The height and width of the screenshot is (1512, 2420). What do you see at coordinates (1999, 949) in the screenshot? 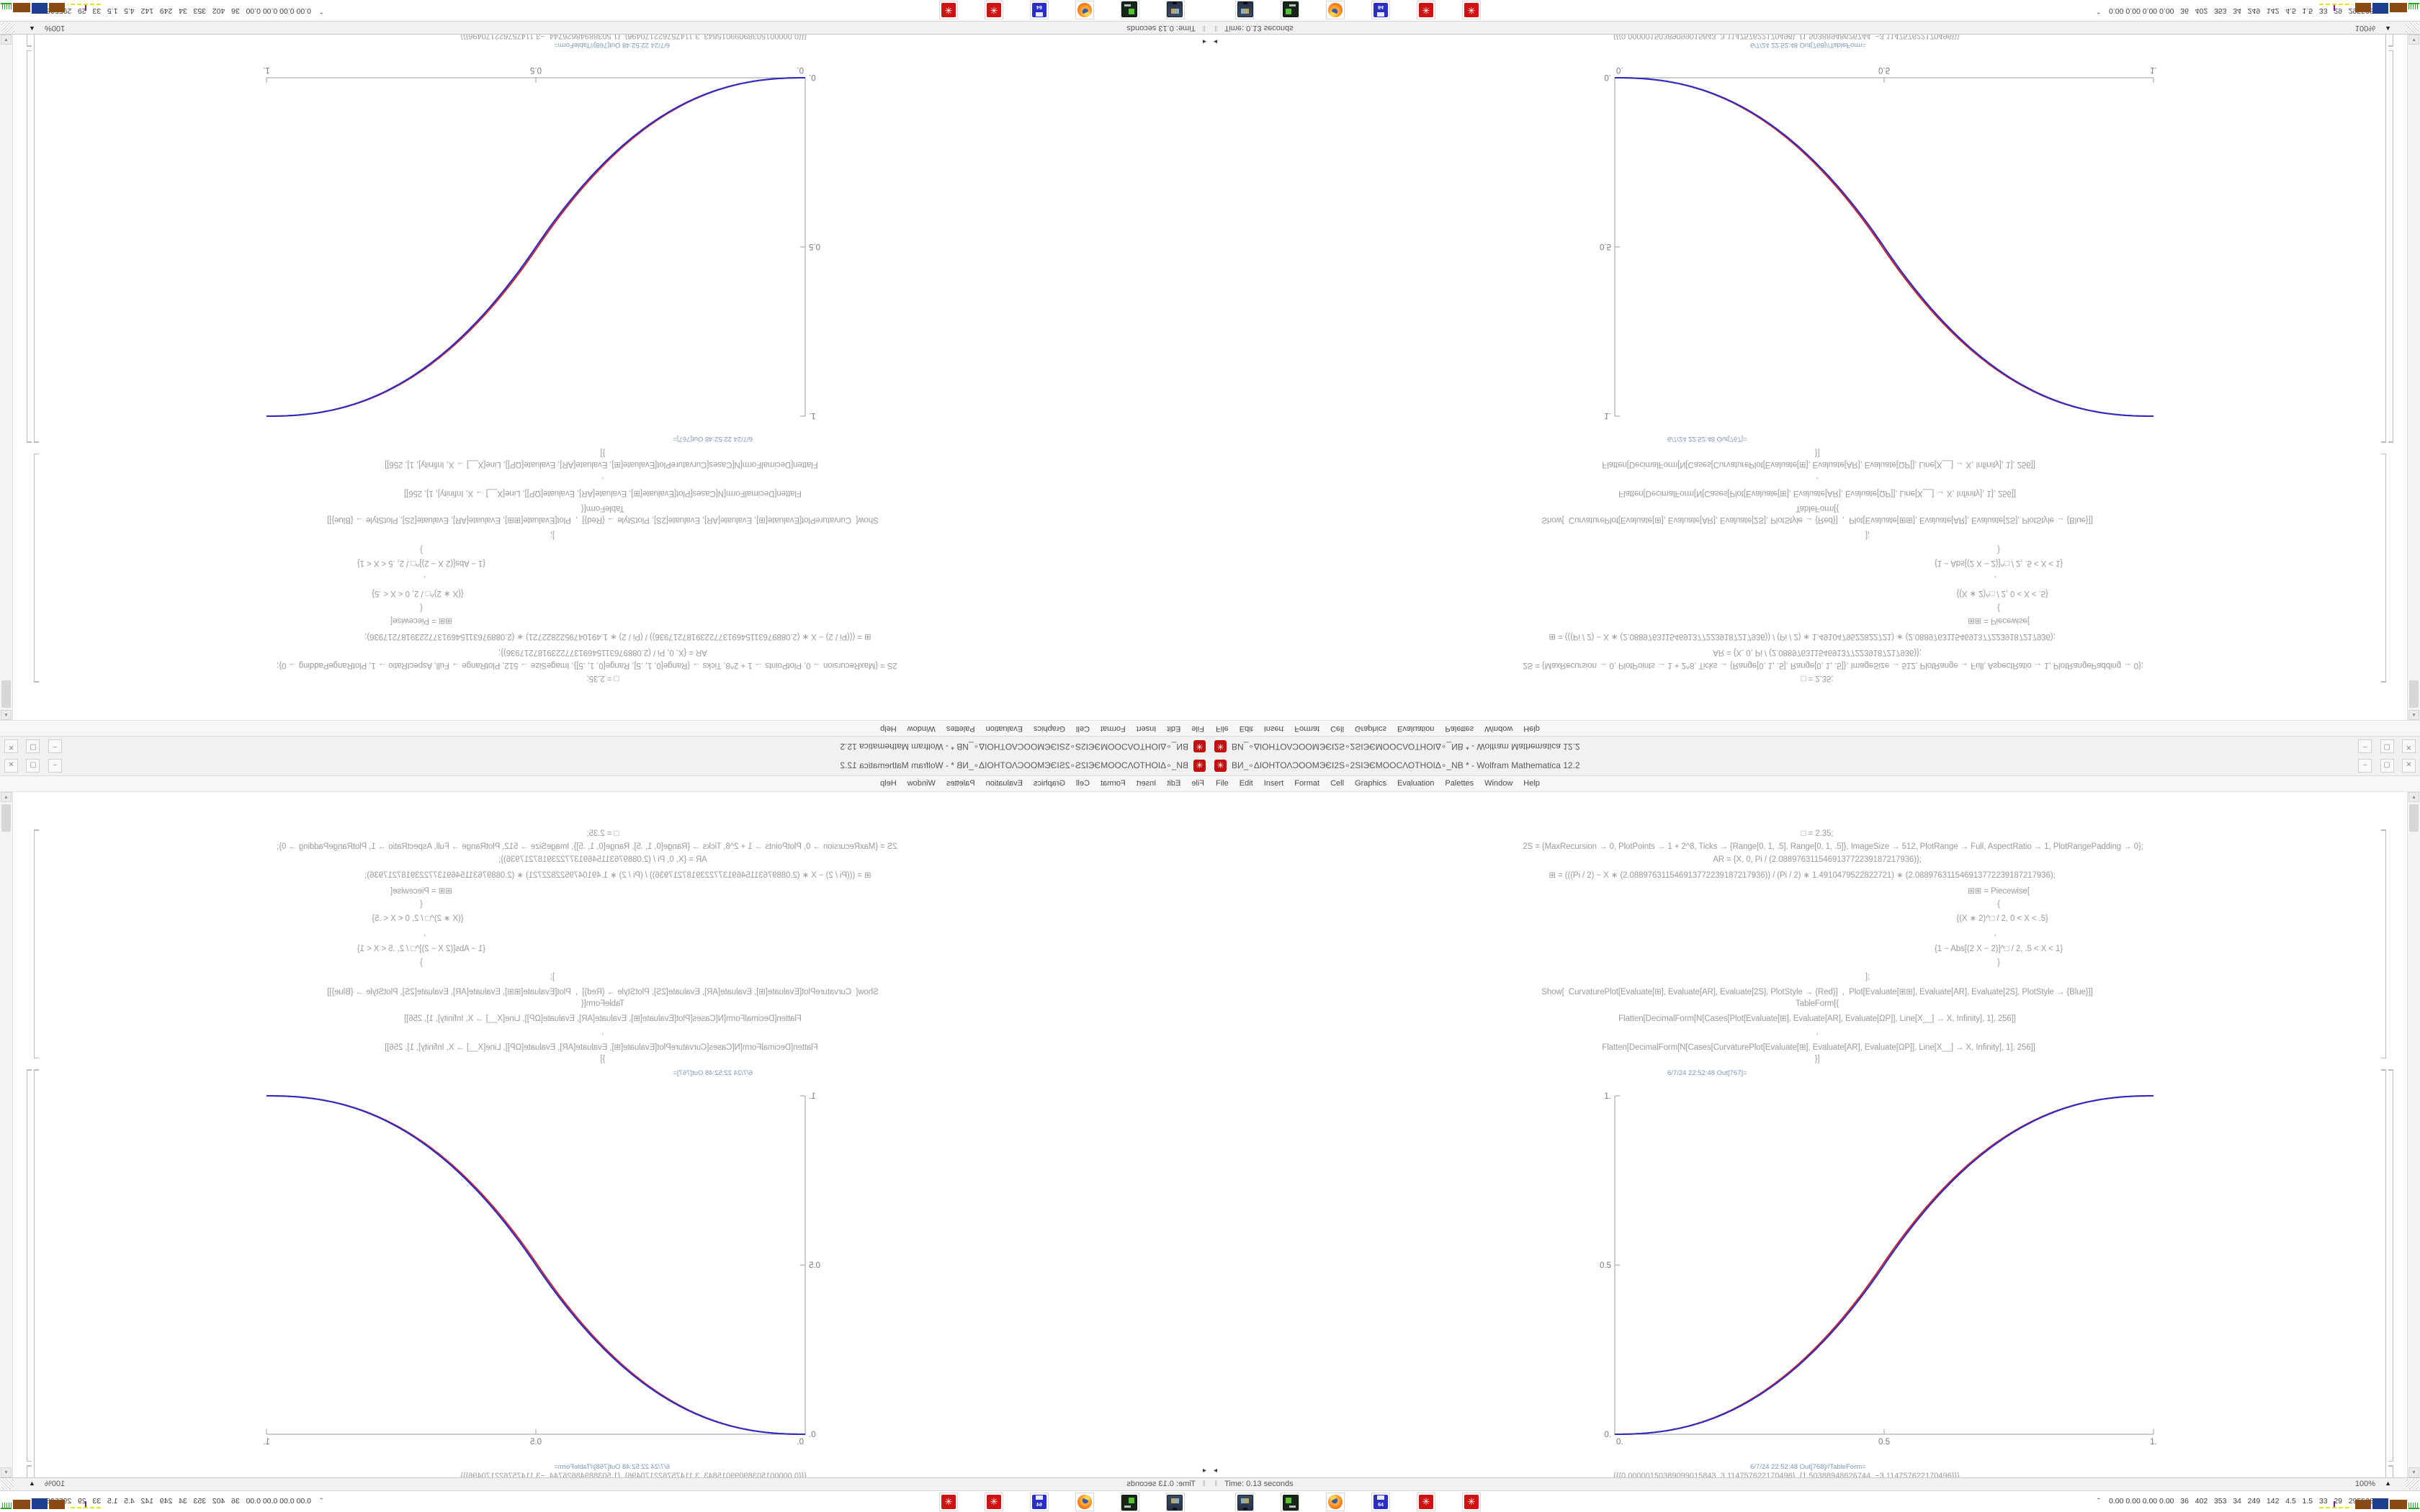
I see `code-line: {1 − Abs[(2 X − 2)]^□ / 2, .5 < X < 1}` at bounding box center [1999, 949].